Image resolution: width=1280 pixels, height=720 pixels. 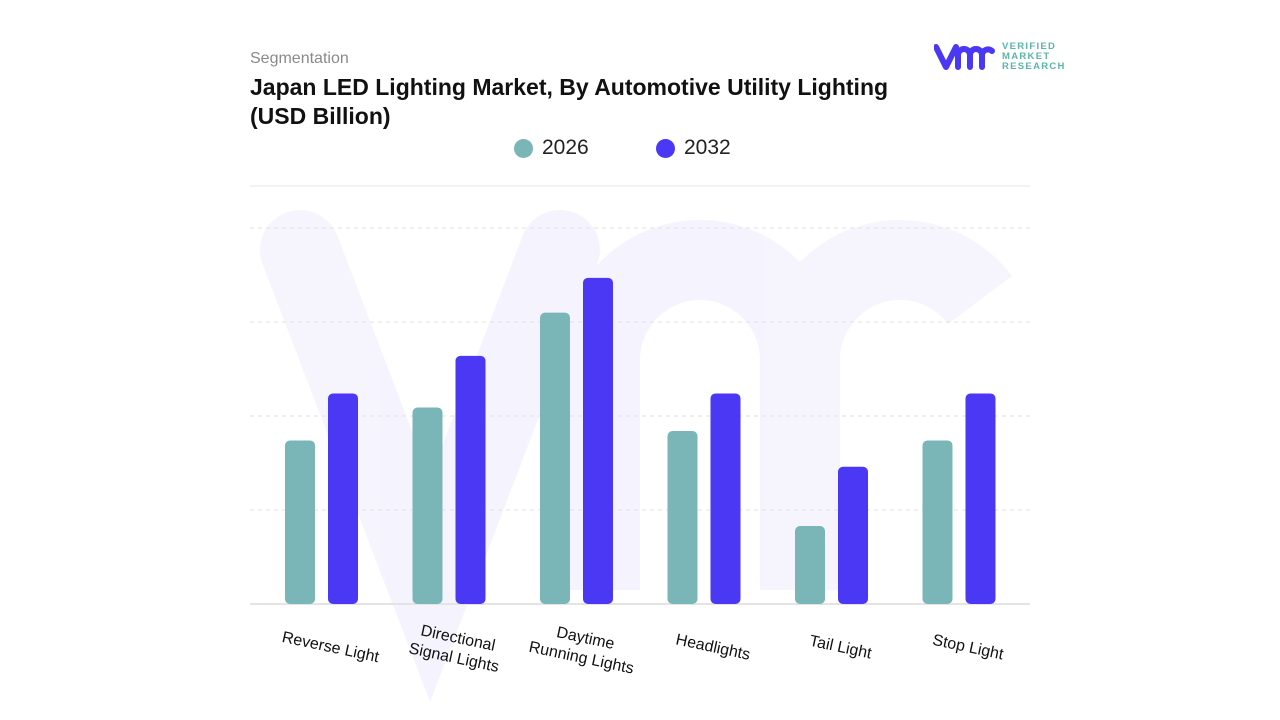 I want to click on legend-swatch-2032, so click(x=665, y=148).